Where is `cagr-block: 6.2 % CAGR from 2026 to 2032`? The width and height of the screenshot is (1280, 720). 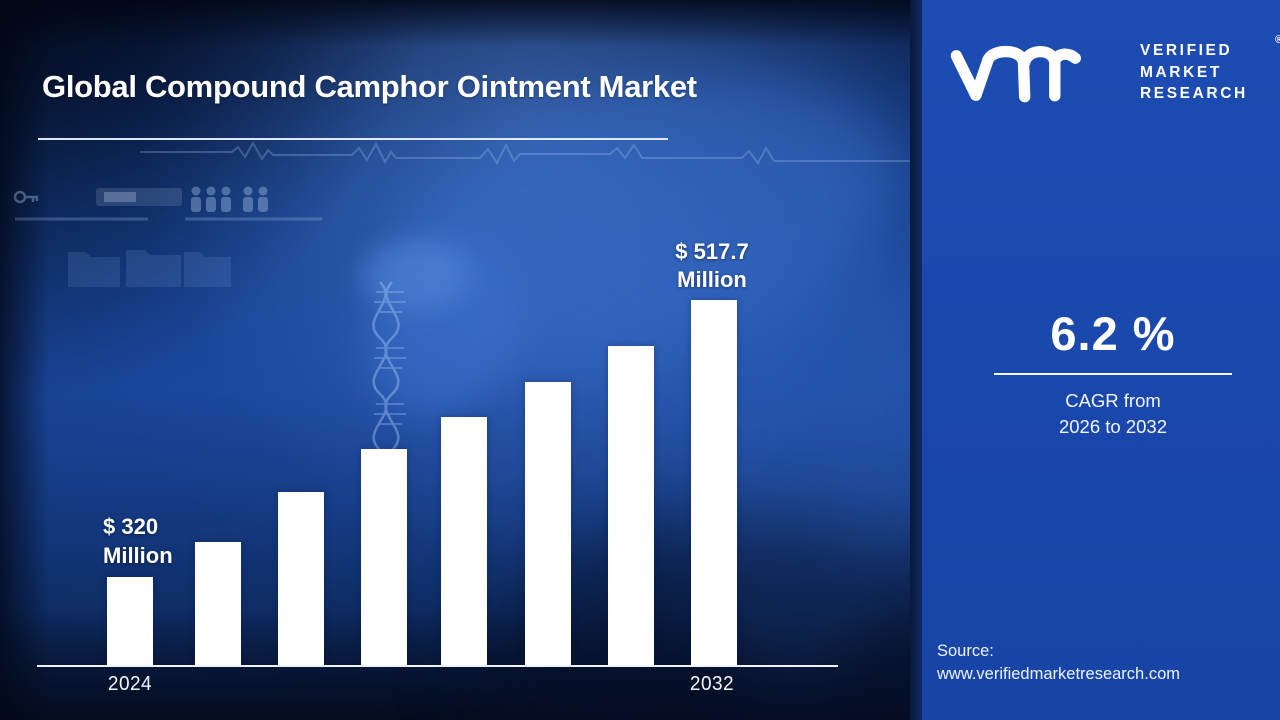
cagr-block: 6.2 % CAGR from 2026 to 2032 is located at coordinates (1101, 373).